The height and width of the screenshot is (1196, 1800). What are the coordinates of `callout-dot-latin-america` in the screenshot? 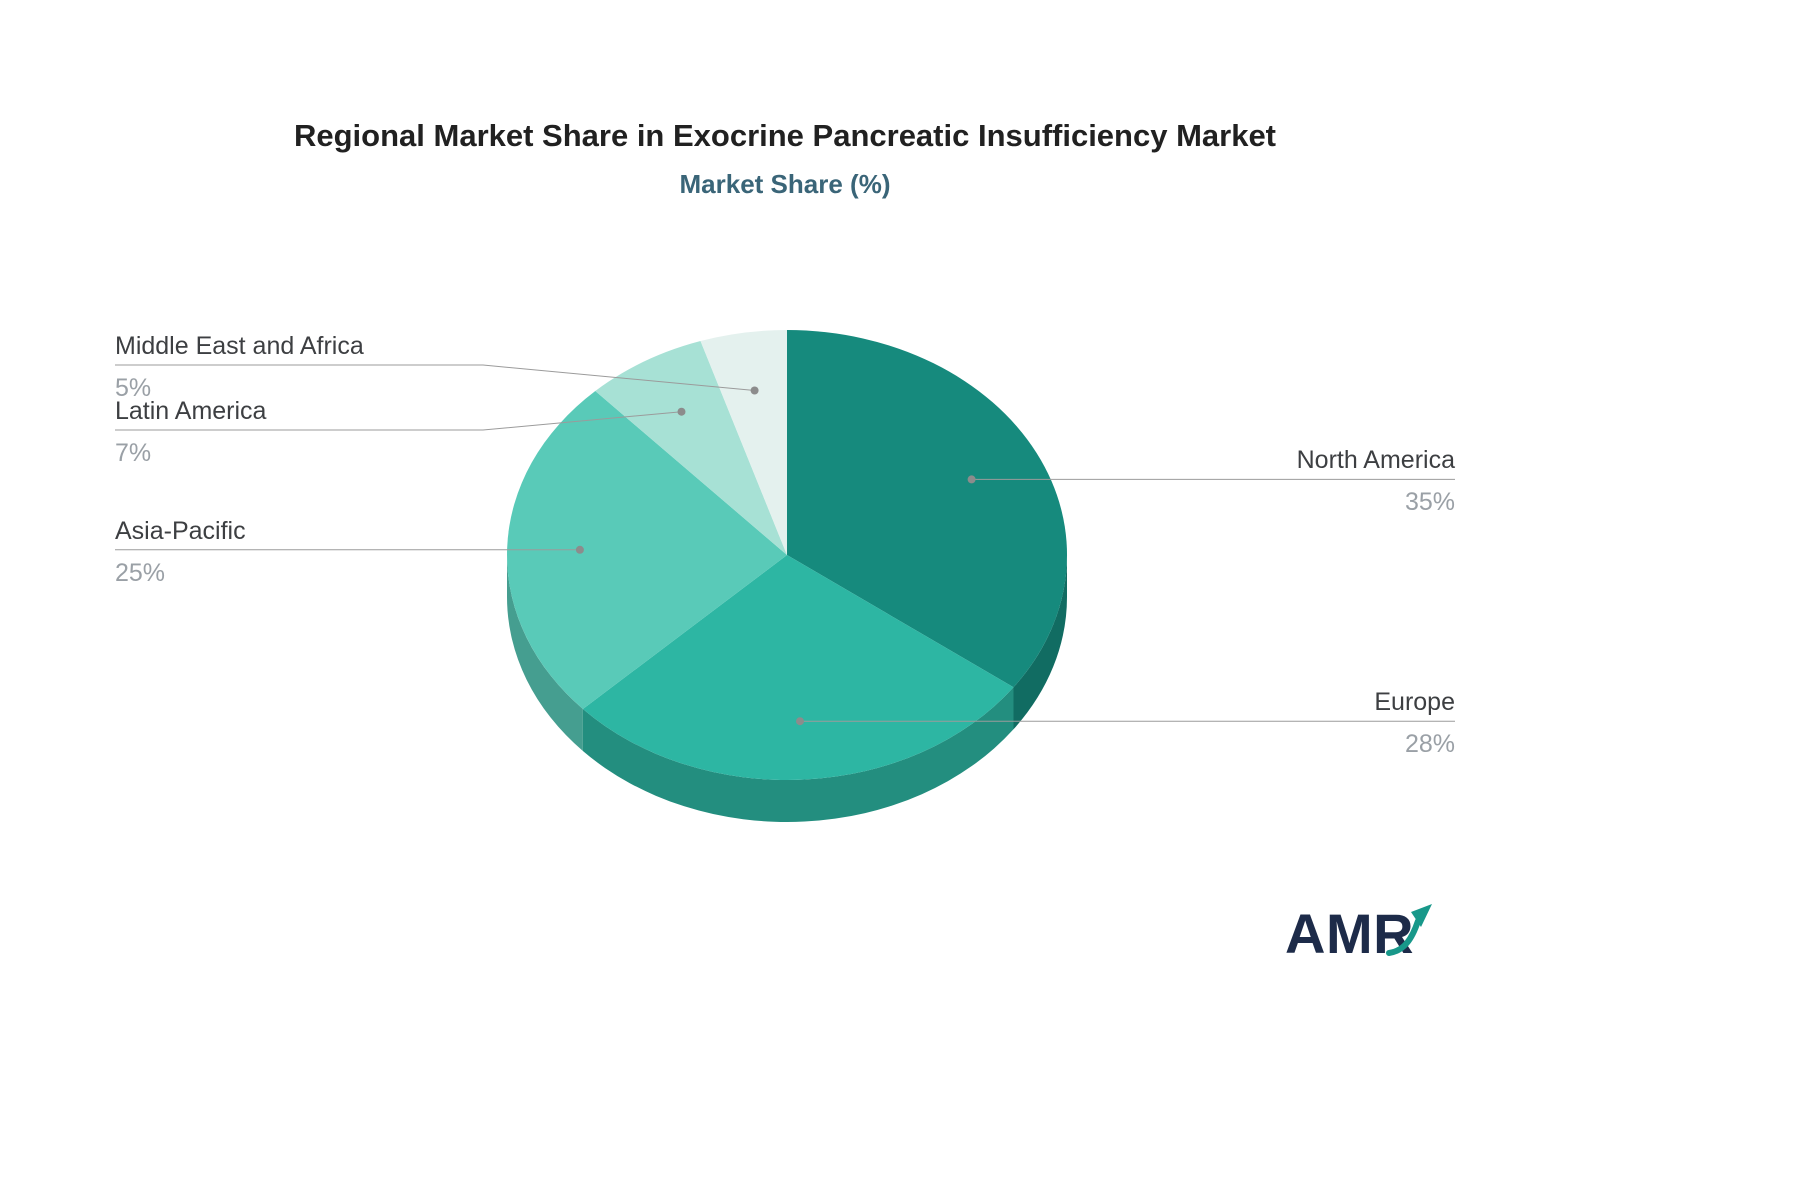 It's located at (681, 411).